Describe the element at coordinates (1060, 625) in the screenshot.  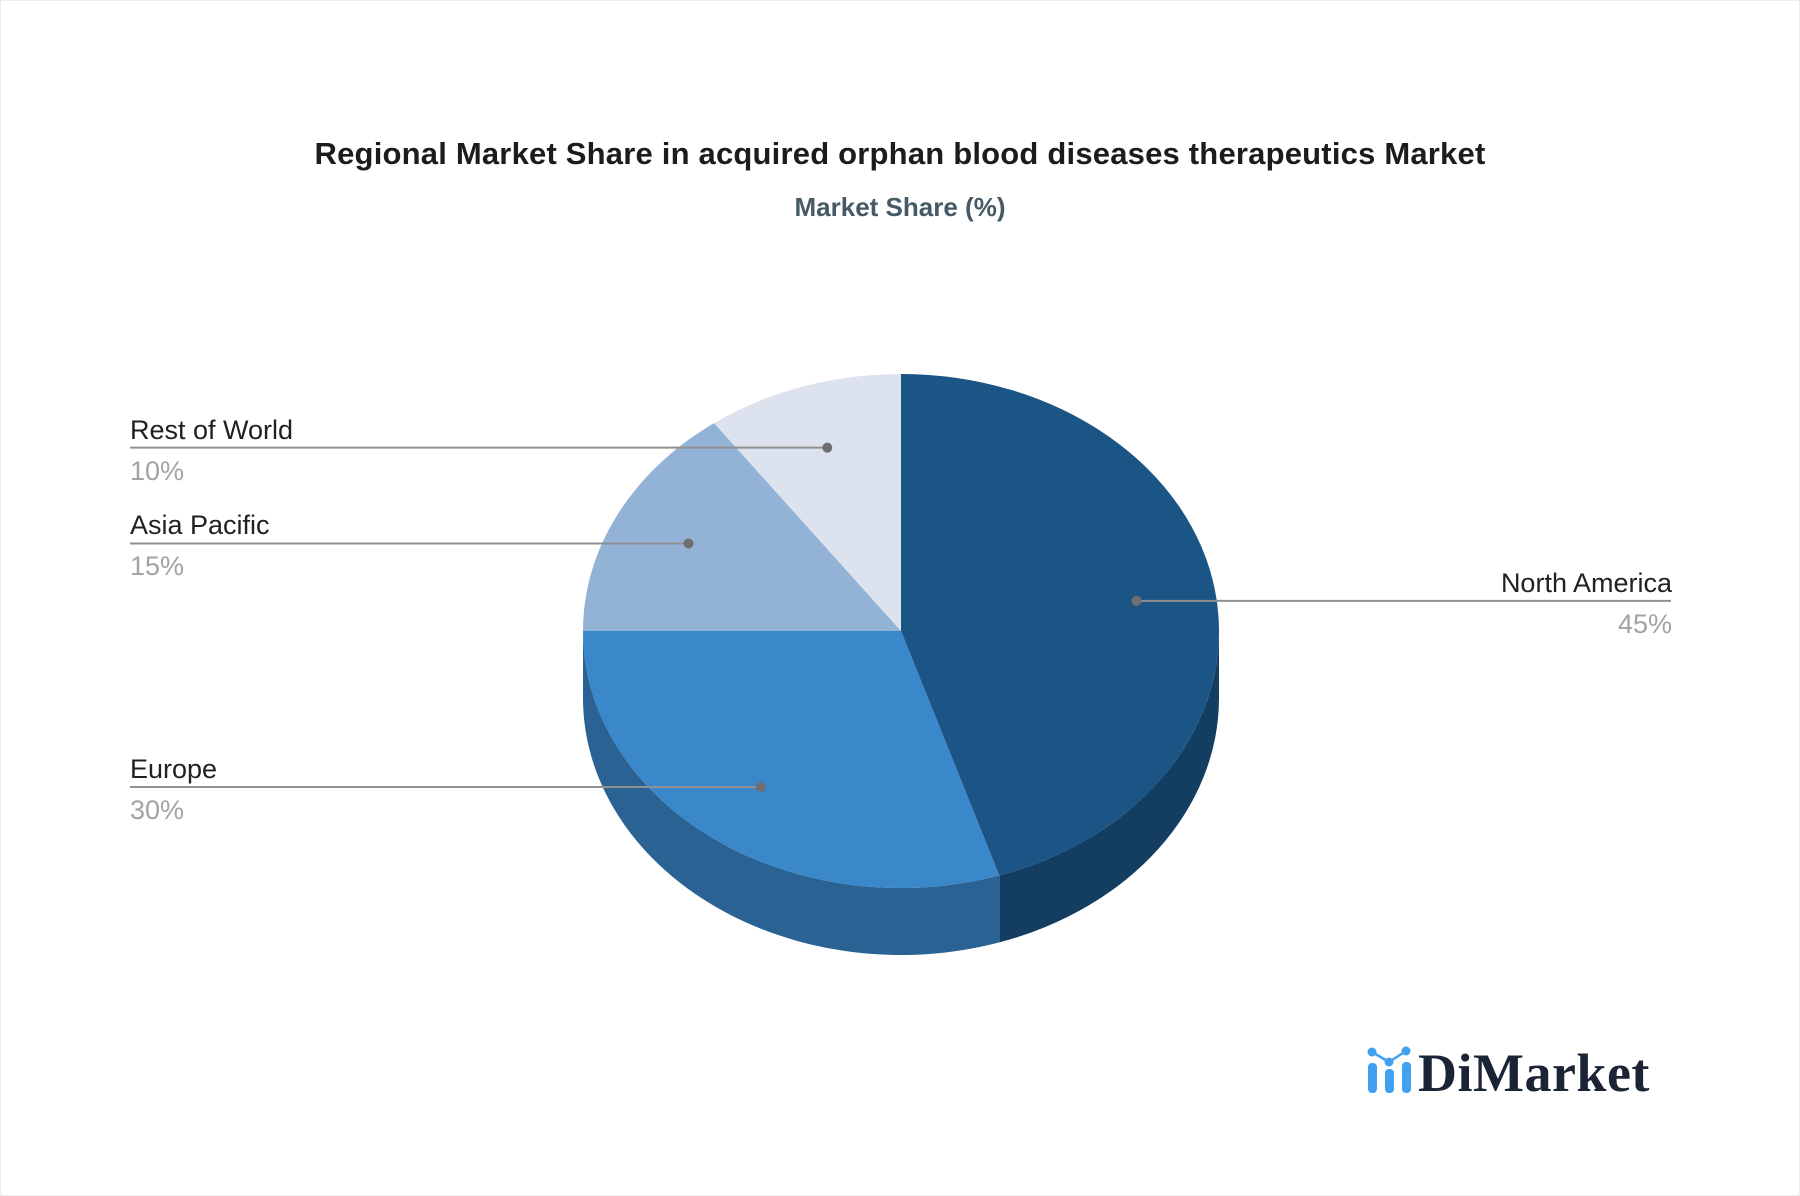
I see `pie-slice-north-america` at that location.